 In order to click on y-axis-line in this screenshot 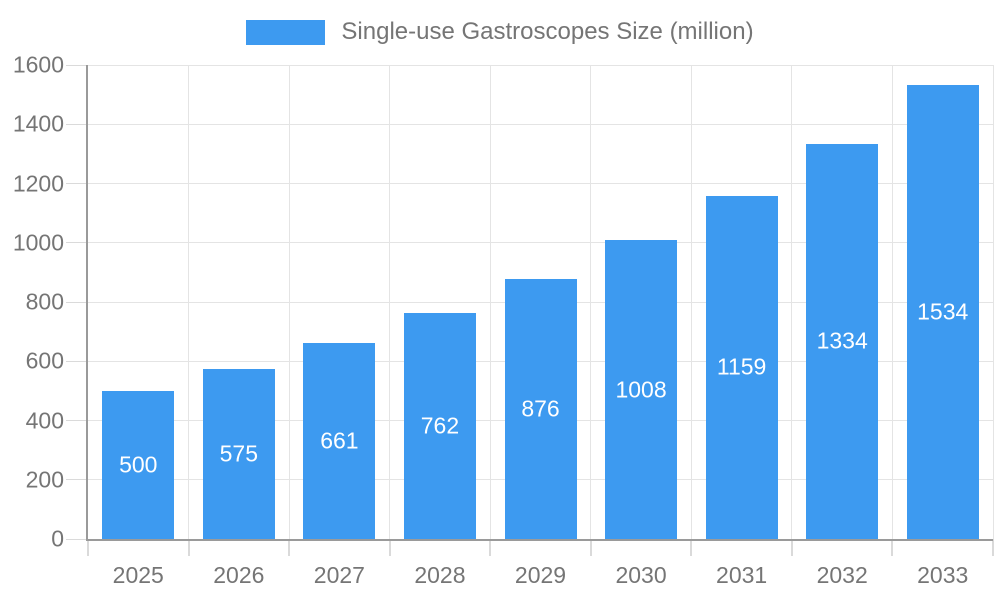, I will do `click(87, 303)`.